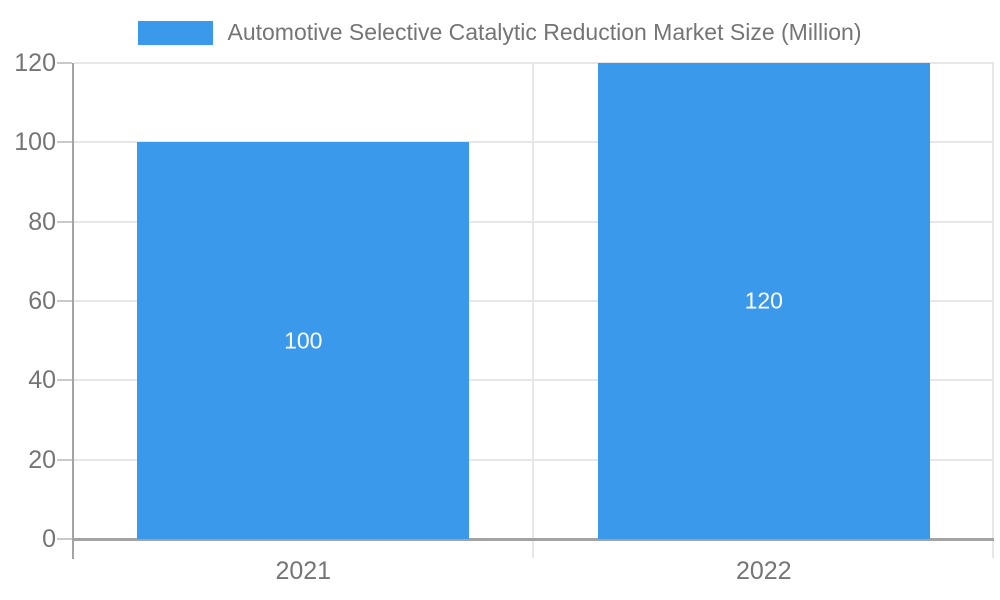  What do you see at coordinates (35, 142) in the screenshot?
I see `y-axis-label: 100` at bounding box center [35, 142].